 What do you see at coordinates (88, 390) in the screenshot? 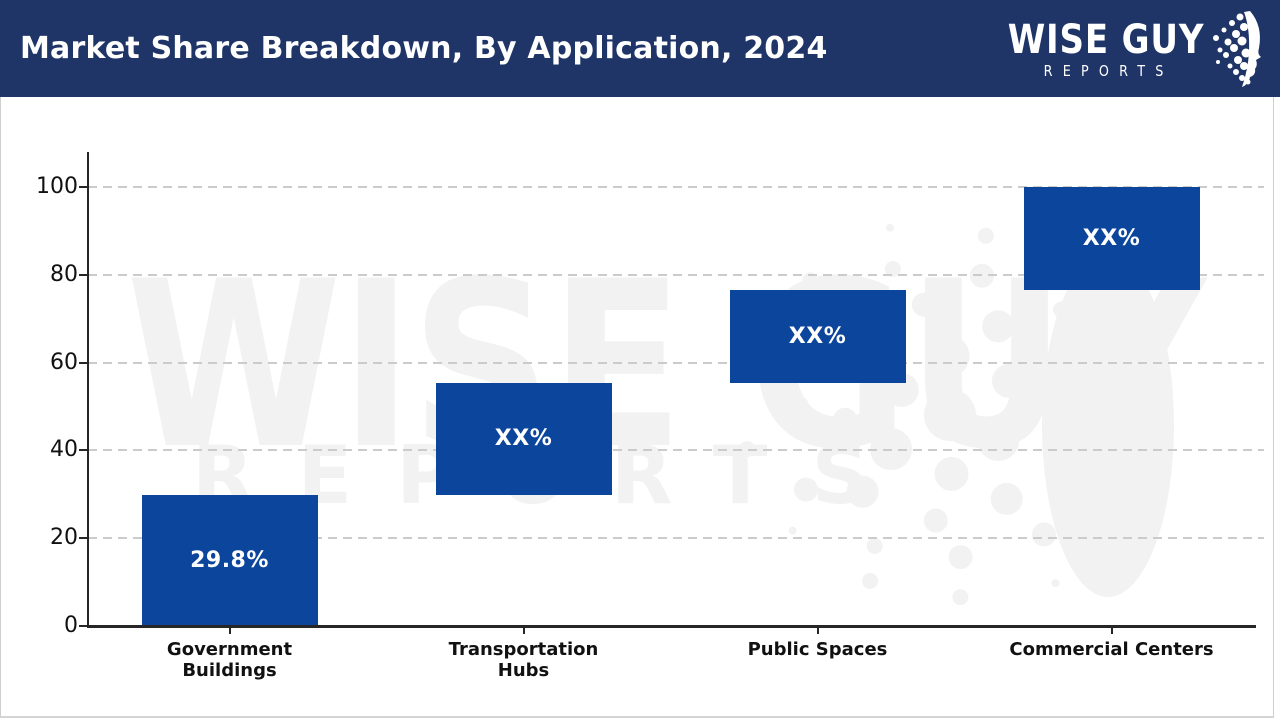
I see `y-axis` at bounding box center [88, 390].